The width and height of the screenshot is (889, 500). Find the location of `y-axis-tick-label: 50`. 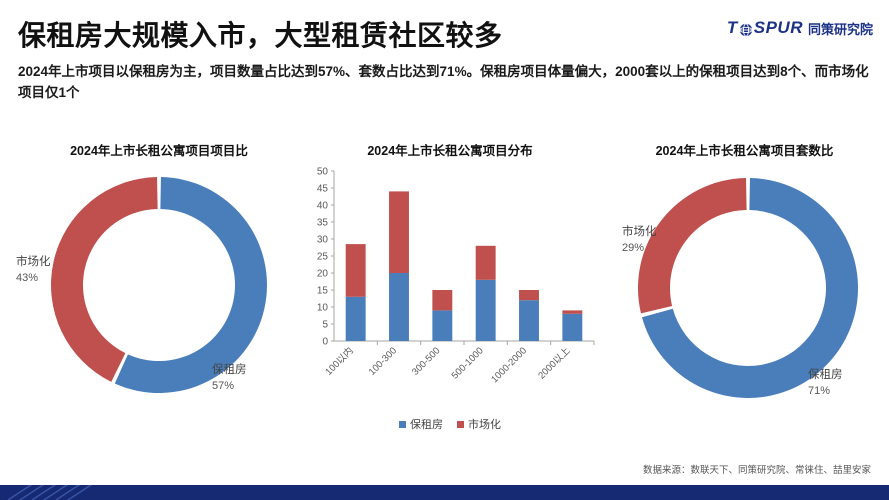

y-axis-tick-label: 50 is located at coordinates (323, 172).